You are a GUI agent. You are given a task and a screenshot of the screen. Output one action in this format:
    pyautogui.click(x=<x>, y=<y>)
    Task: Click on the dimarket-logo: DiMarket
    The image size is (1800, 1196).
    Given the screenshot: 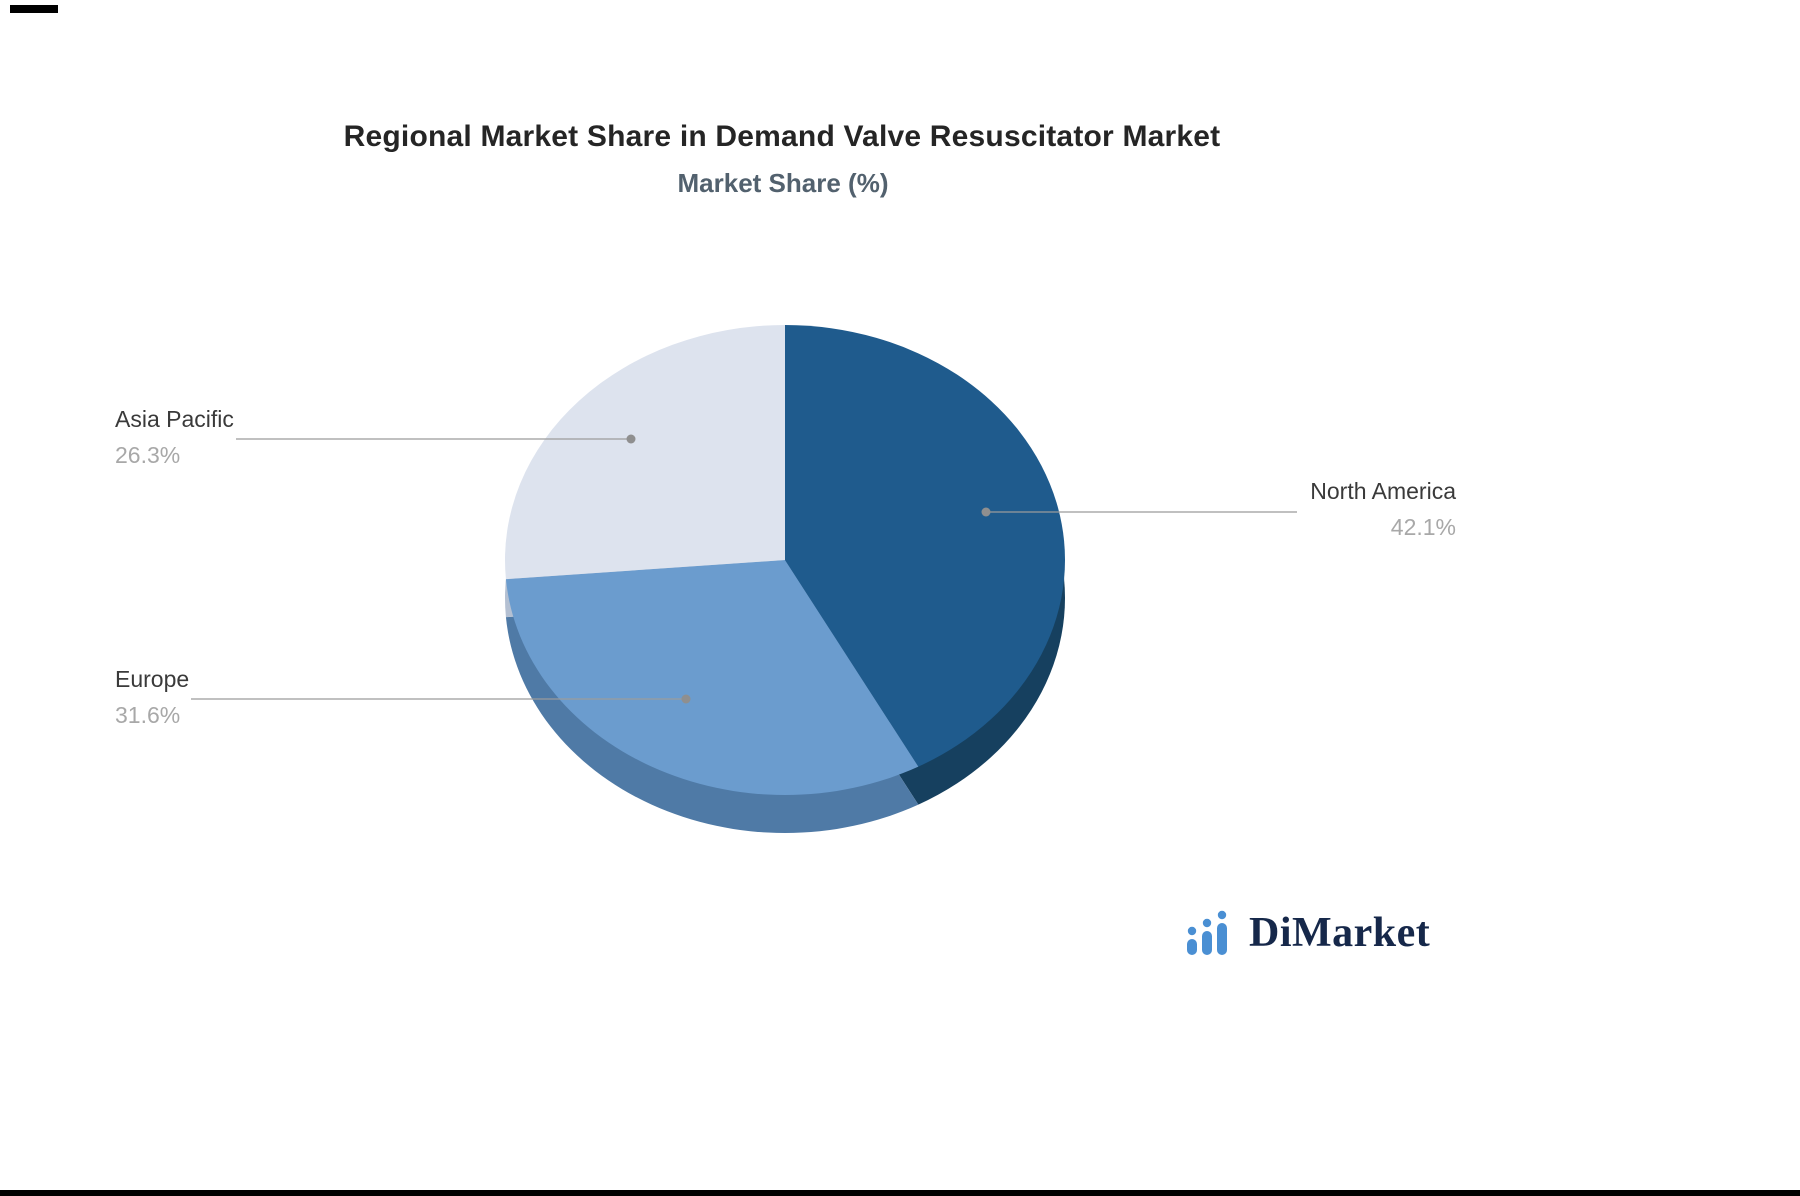 What is the action you would take?
    pyautogui.click(x=1307, y=933)
    